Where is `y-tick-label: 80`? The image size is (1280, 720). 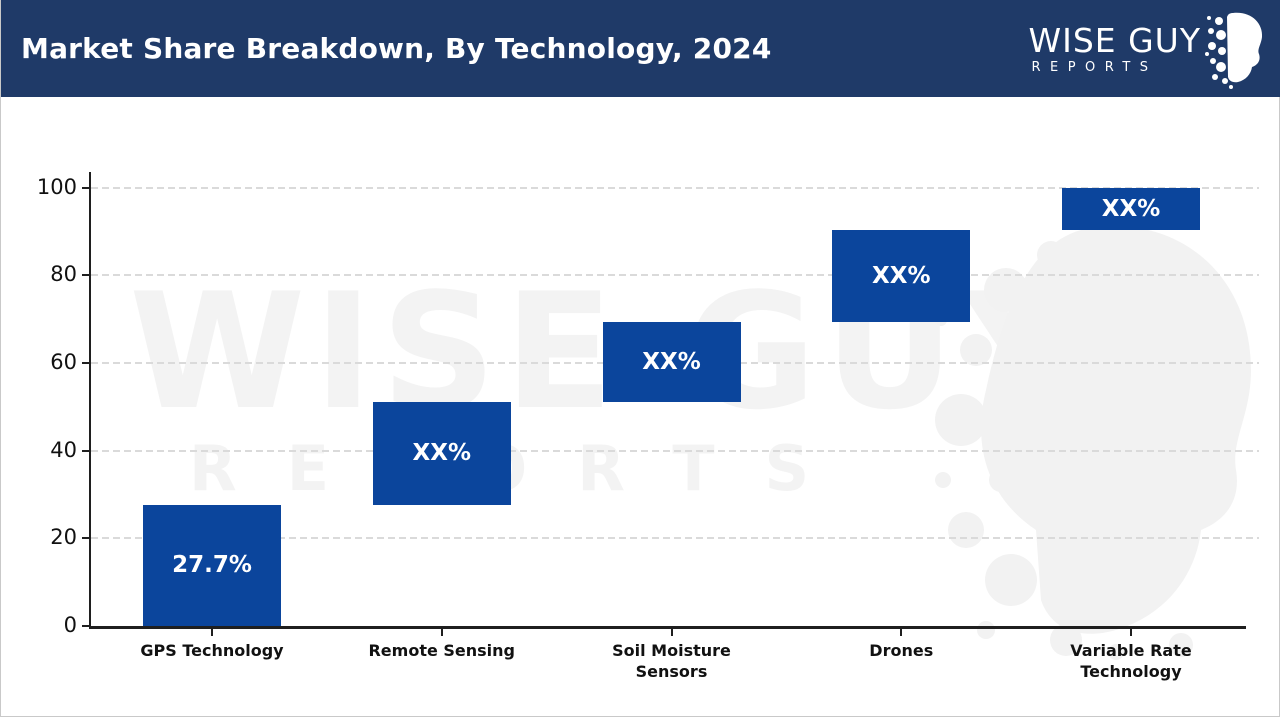
y-tick-label: 80 is located at coordinates (63, 274).